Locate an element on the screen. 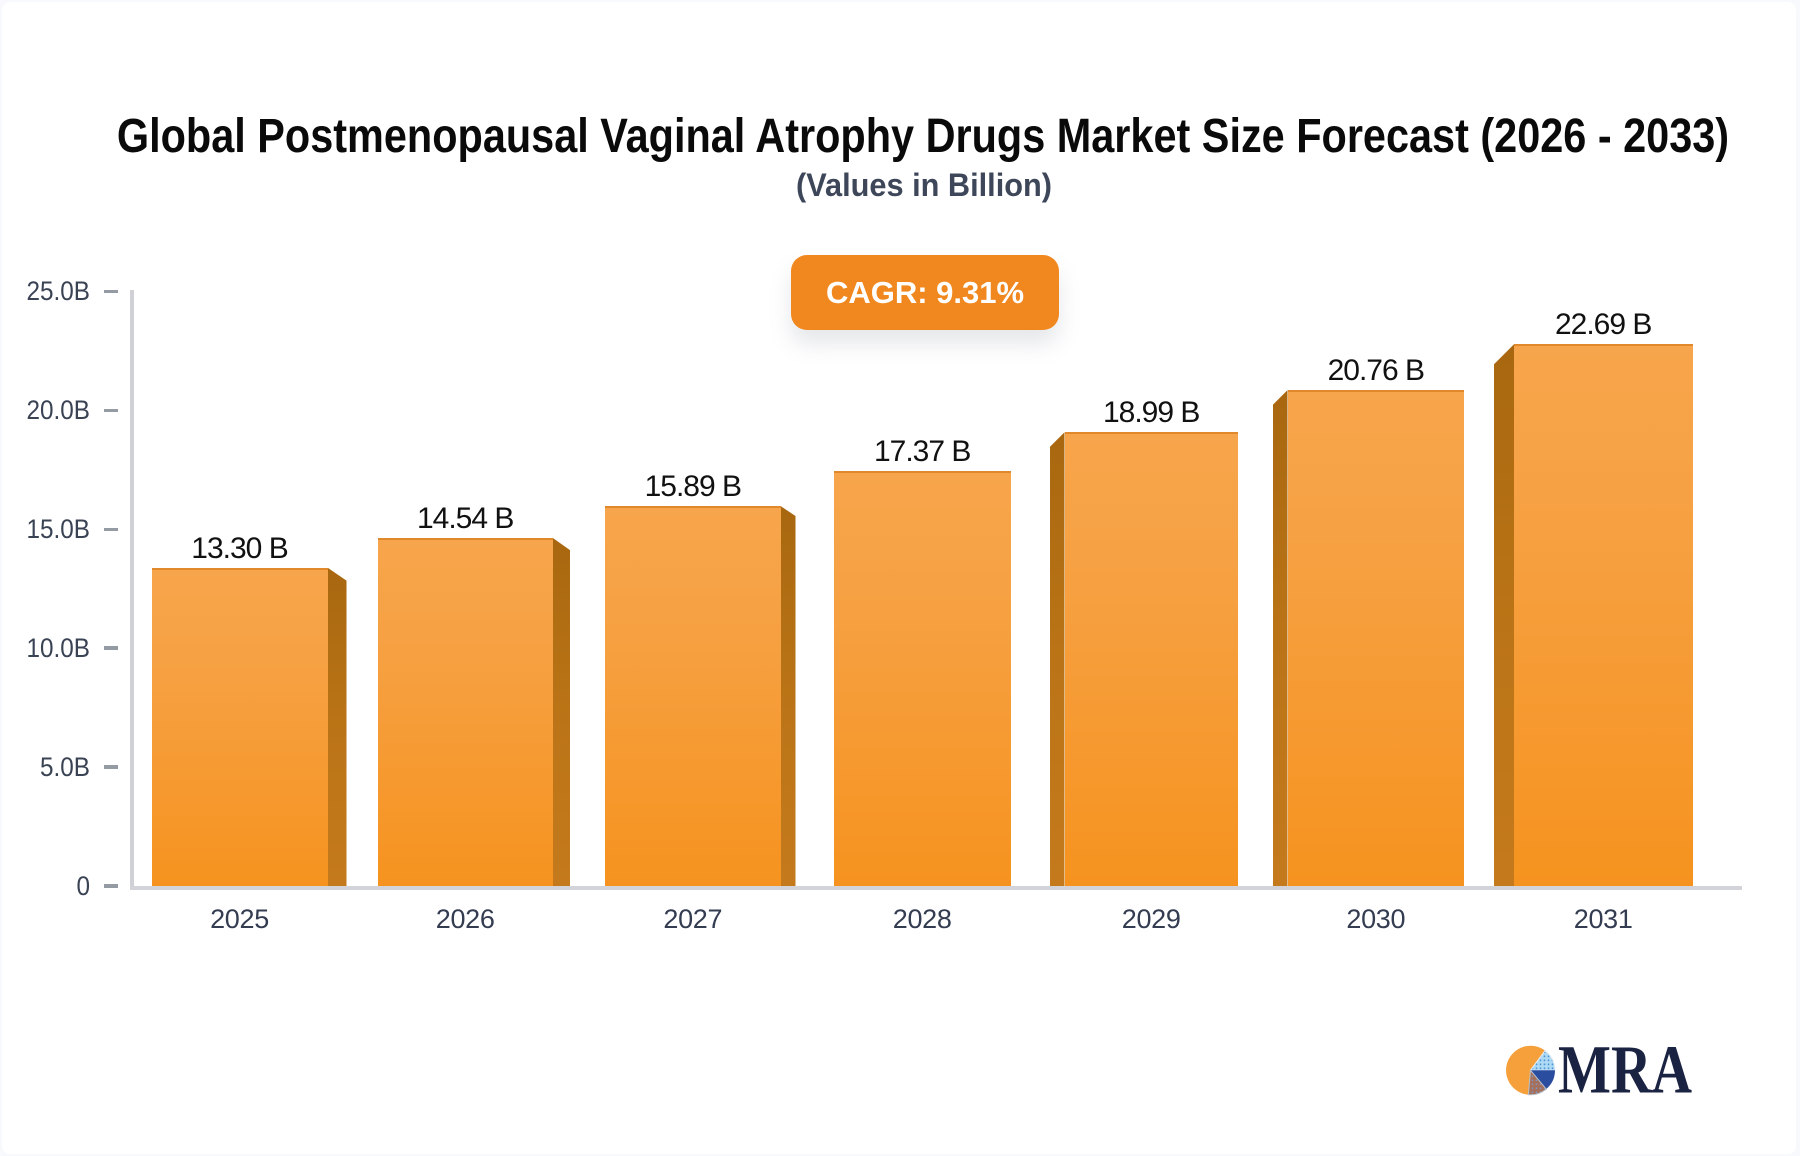 Image resolution: width=1800 pixels, height=1156 pixels. svg-text: MRA is located at coordinates (1625, 1071).